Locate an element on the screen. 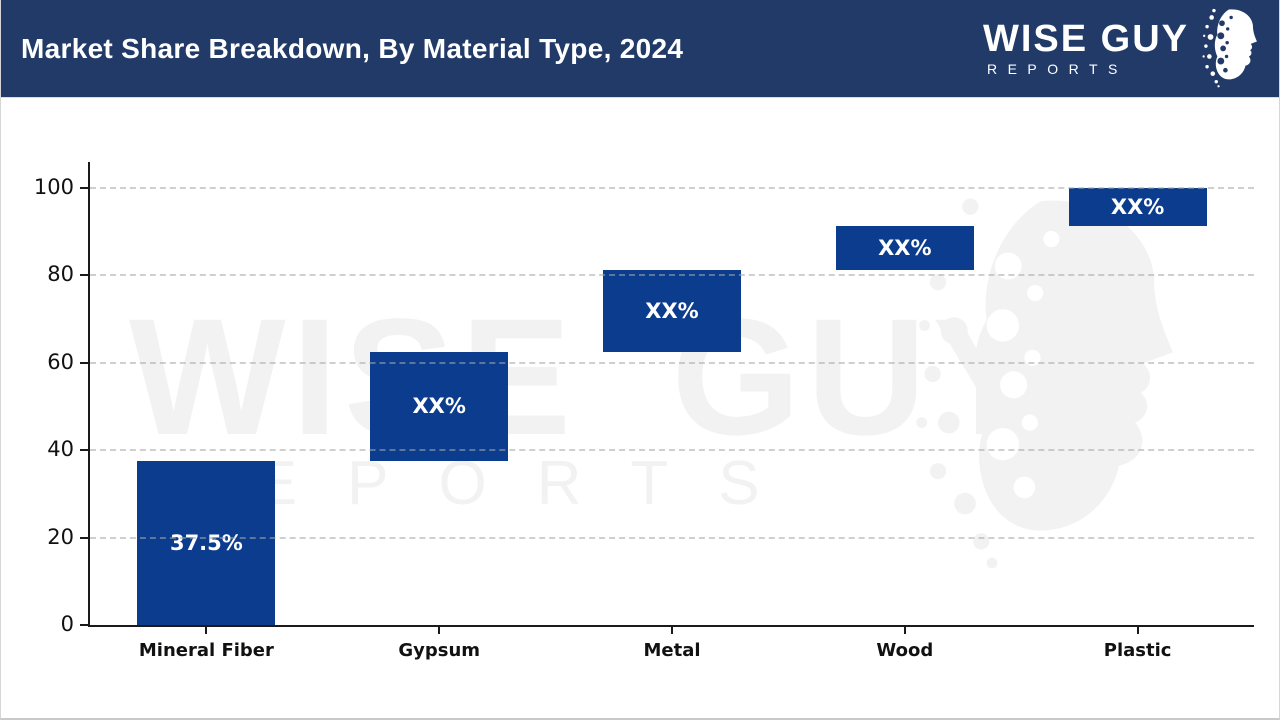  brand-wordmark: WISE GUY is located at coordinates (1085, 39).